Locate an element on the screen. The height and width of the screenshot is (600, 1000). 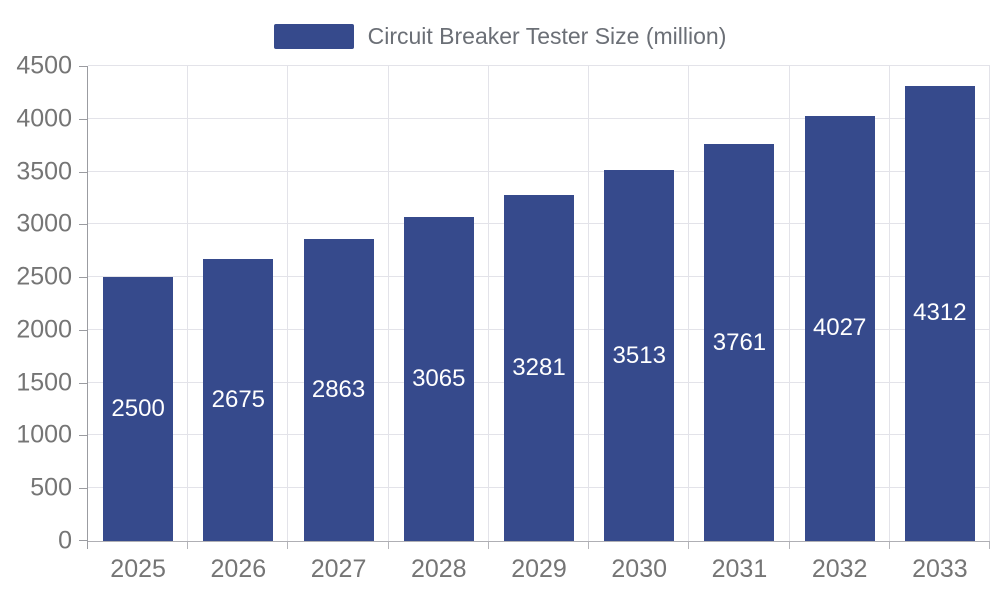
y-tick-label: 1000 is located at coordinates (44, 434).